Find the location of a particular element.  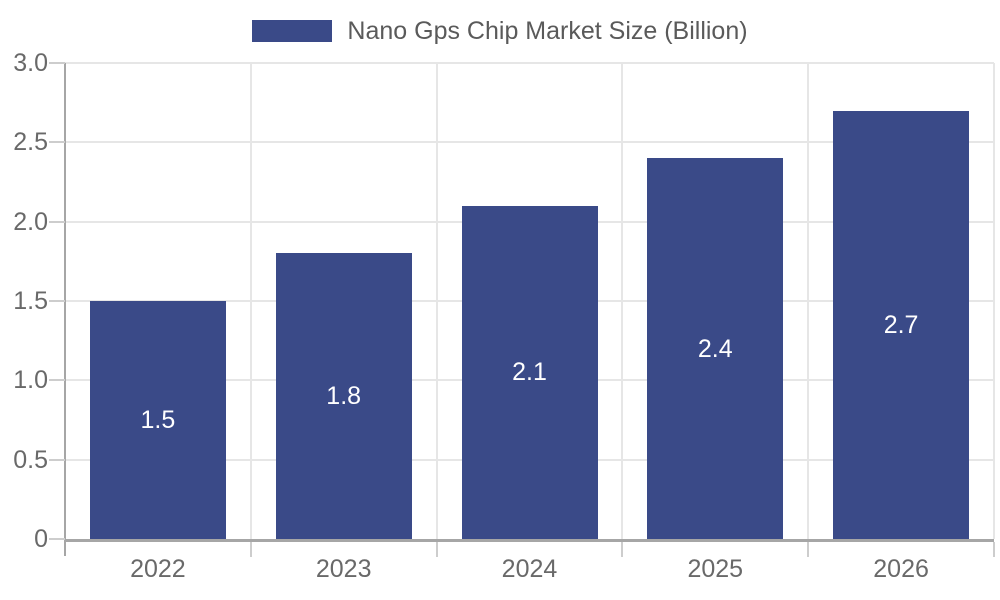

y-tick-label: 2.0 is located at coordinates (30, 221).